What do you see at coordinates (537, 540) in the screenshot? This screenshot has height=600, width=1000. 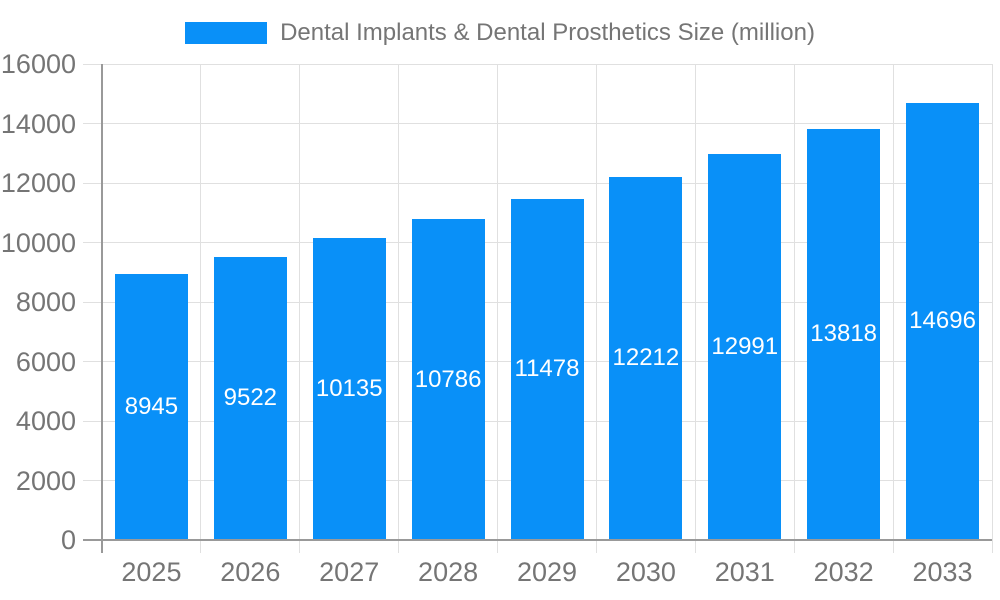 I see `x-axis-line` at bounding box center [537, 540].